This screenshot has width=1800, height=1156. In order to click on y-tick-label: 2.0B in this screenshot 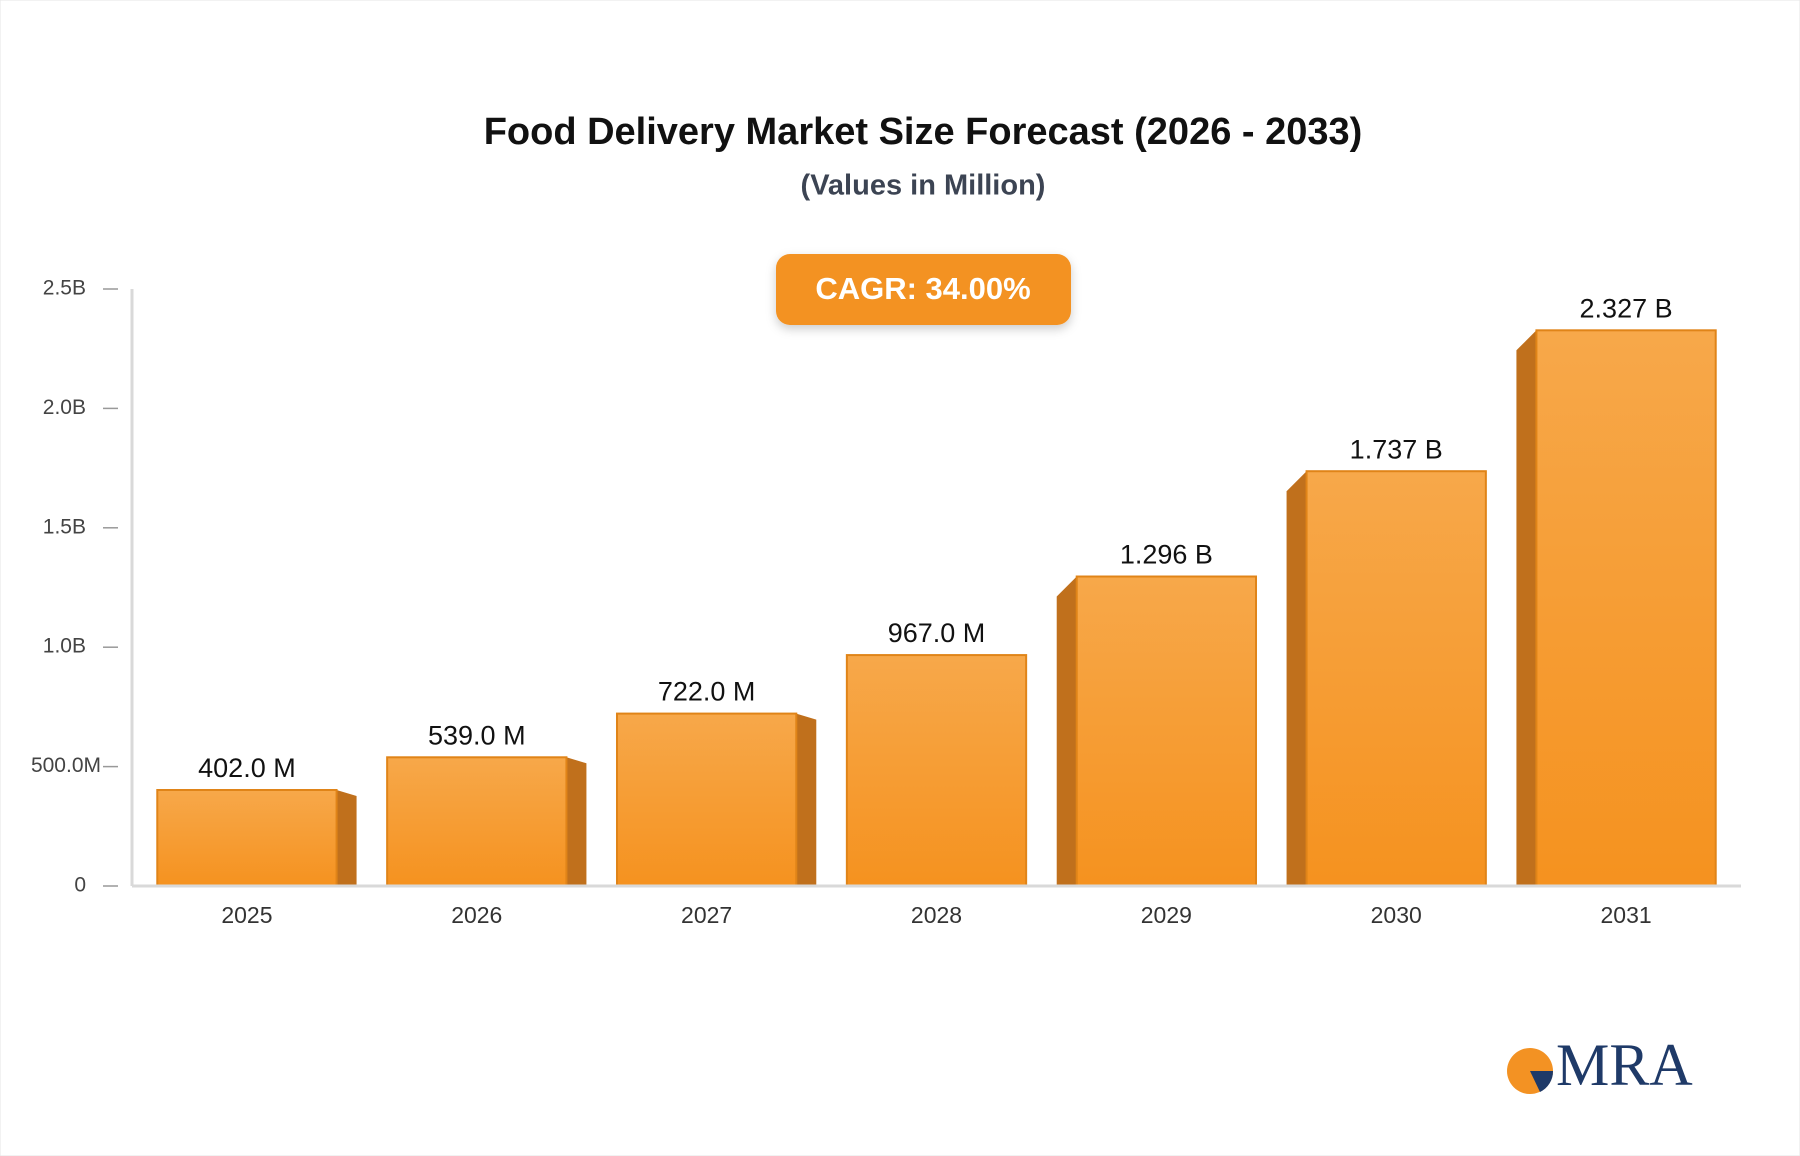, I will do `click(64, 407)`.